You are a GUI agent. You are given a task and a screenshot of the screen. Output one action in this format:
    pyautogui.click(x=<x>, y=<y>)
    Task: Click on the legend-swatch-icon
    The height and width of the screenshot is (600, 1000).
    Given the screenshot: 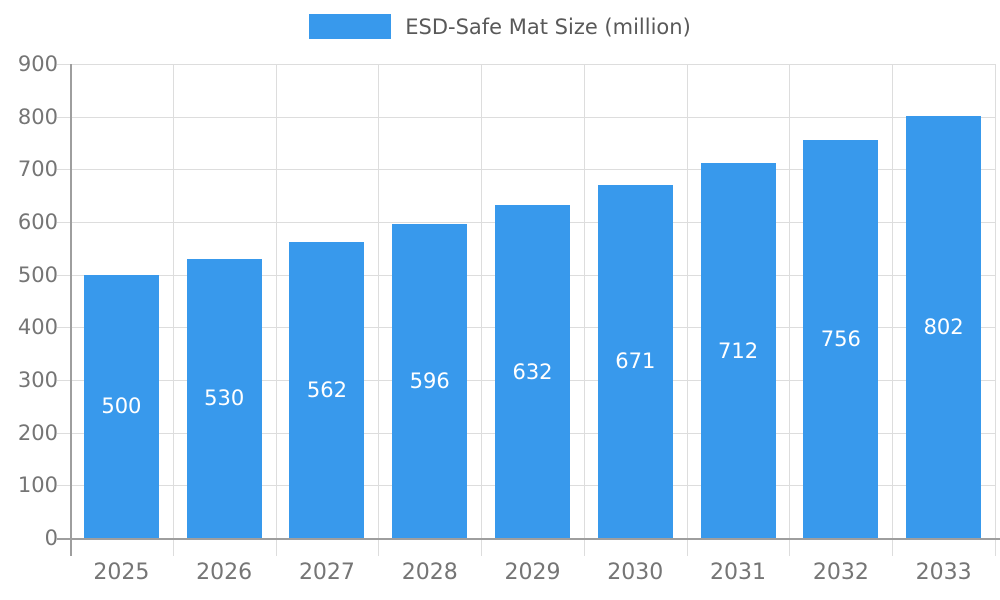 What is the action you would take?
    pyautogui.click(x=350, y=26)
    